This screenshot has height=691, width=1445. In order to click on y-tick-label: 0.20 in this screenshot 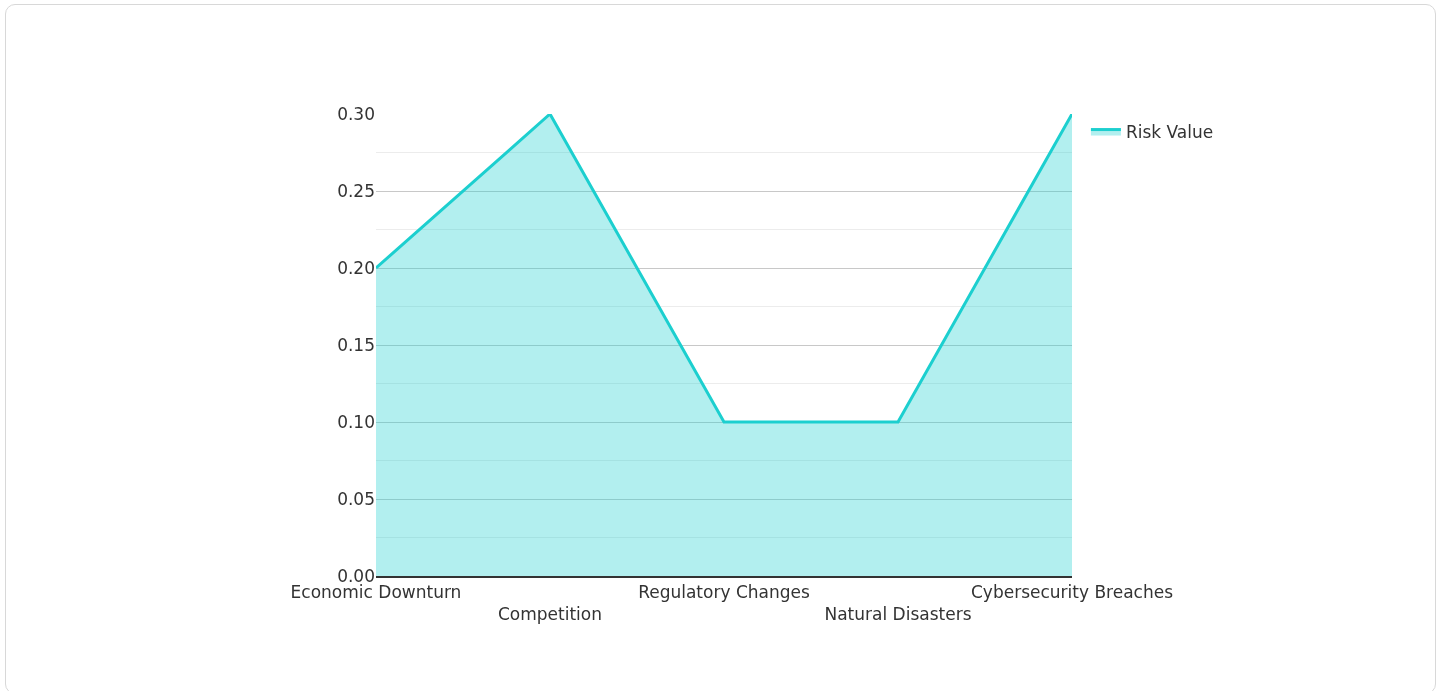, I will do `click(356, 267)`.